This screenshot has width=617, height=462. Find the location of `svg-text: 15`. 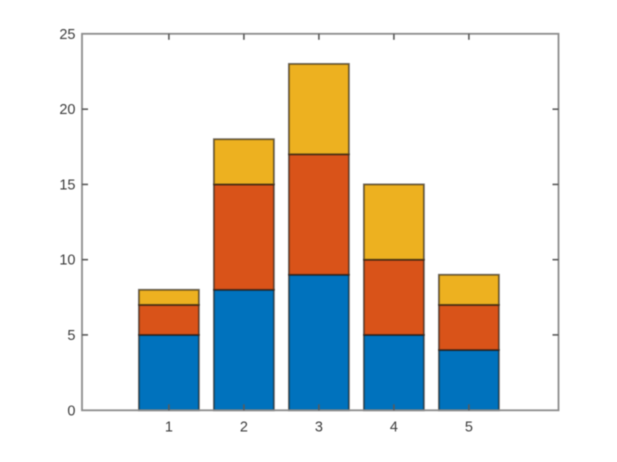

svg-text: 15 is located at coordinates (67, 185).